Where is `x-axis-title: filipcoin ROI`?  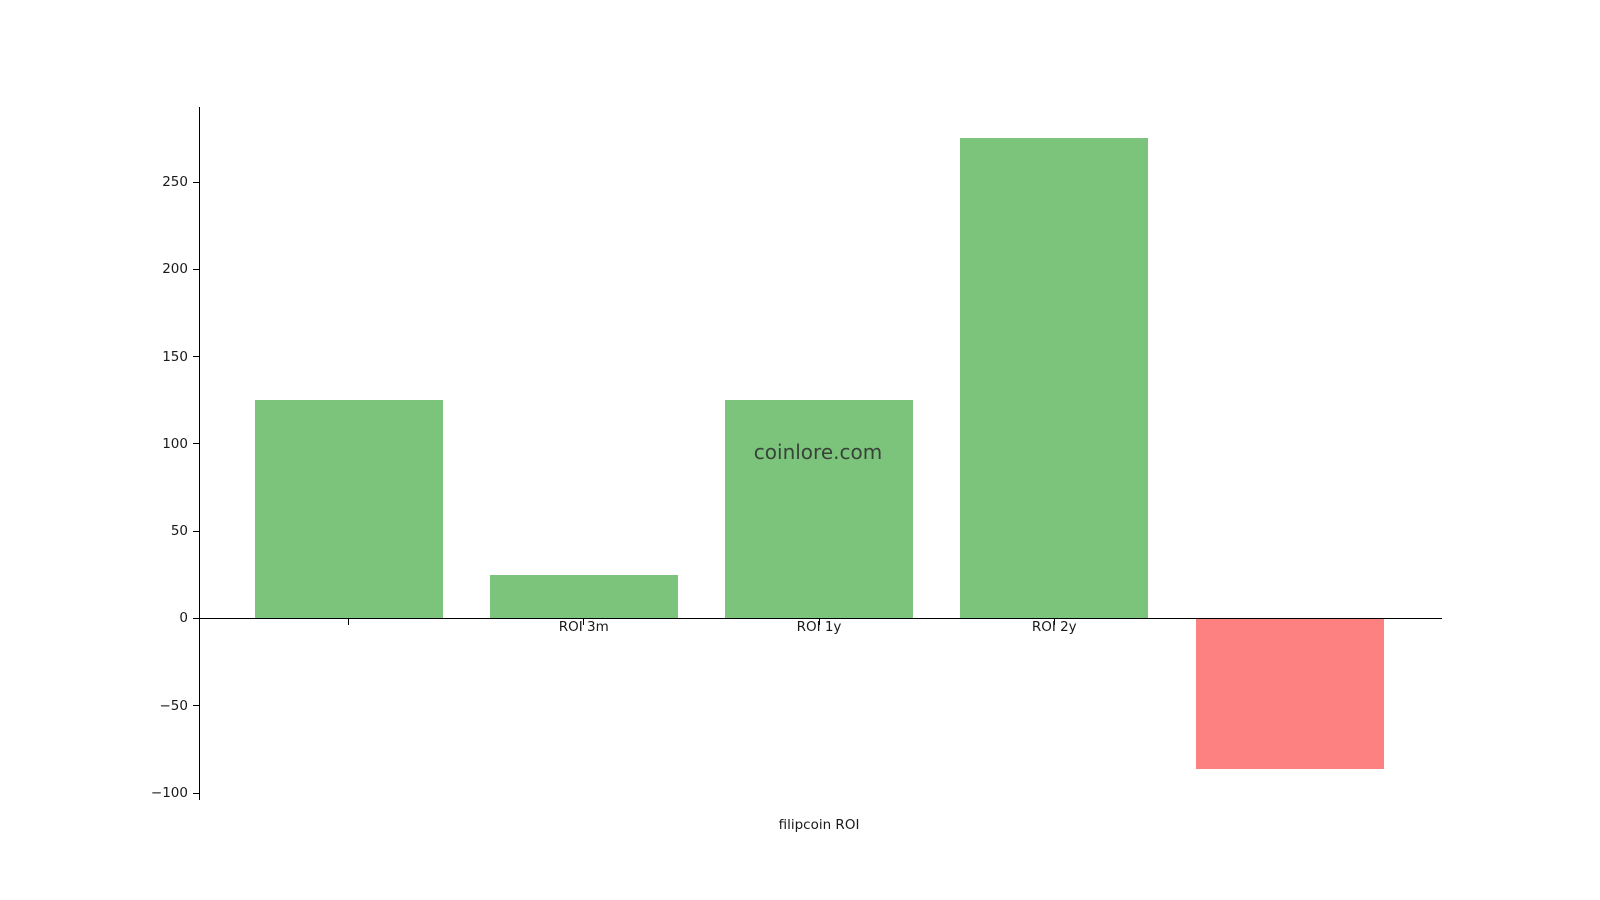
x-axis-title: filipcoin ROI is located at coordinates (819, 825).